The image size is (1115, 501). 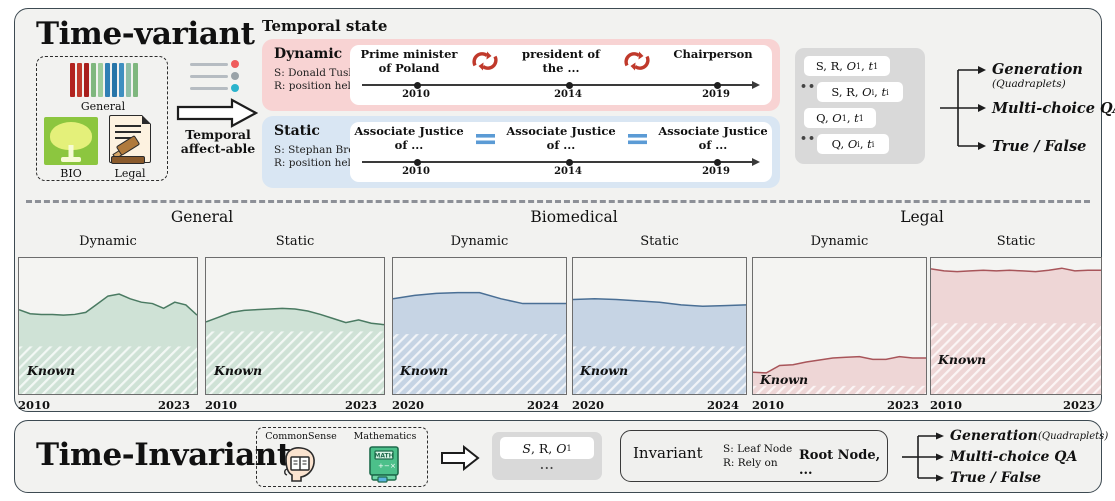 I want to click on chart-biomedical-dynamic, so click(x=479, y=326).